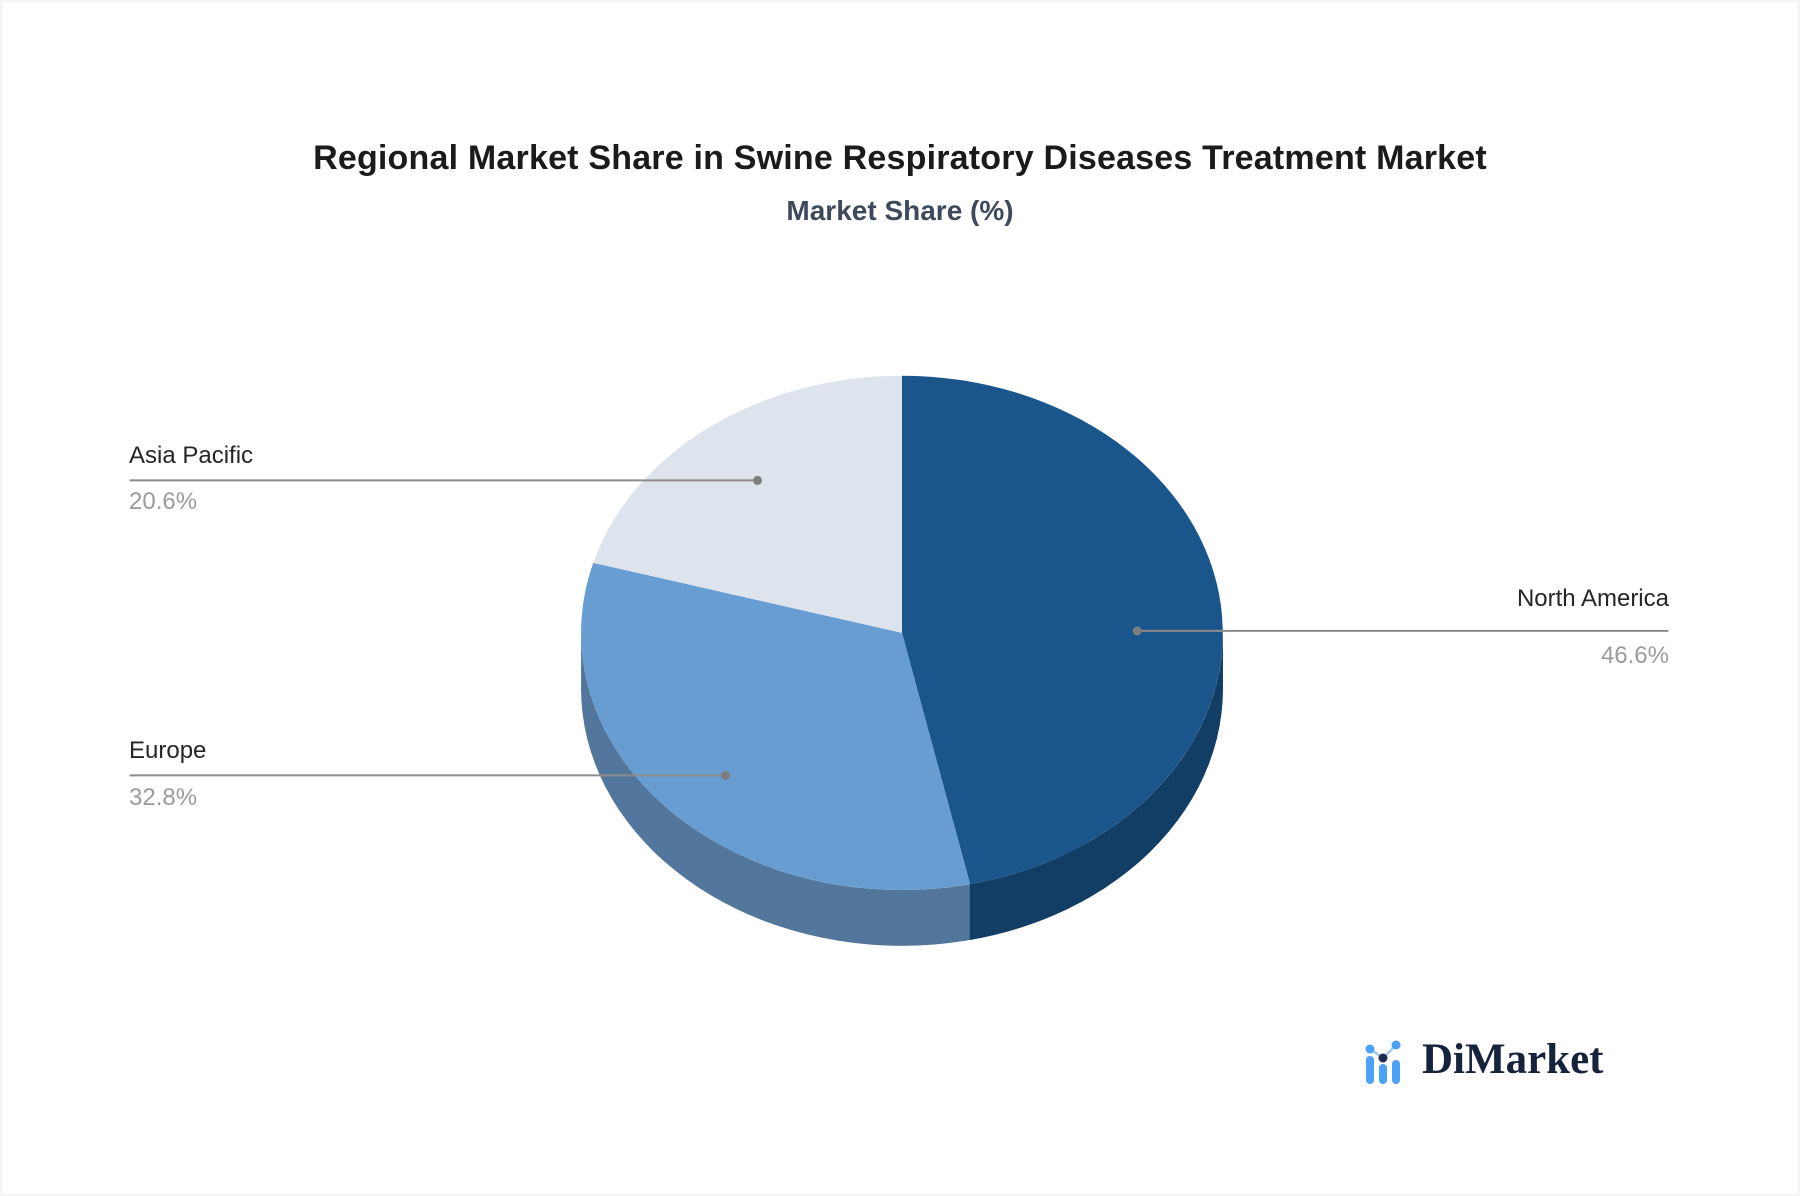 Image resolution: width=1800 pixels, height=1196 pixels. Describe the element at coordinates (1096, 786) in the screenshot. I see `pie-side-north-america` at that location.